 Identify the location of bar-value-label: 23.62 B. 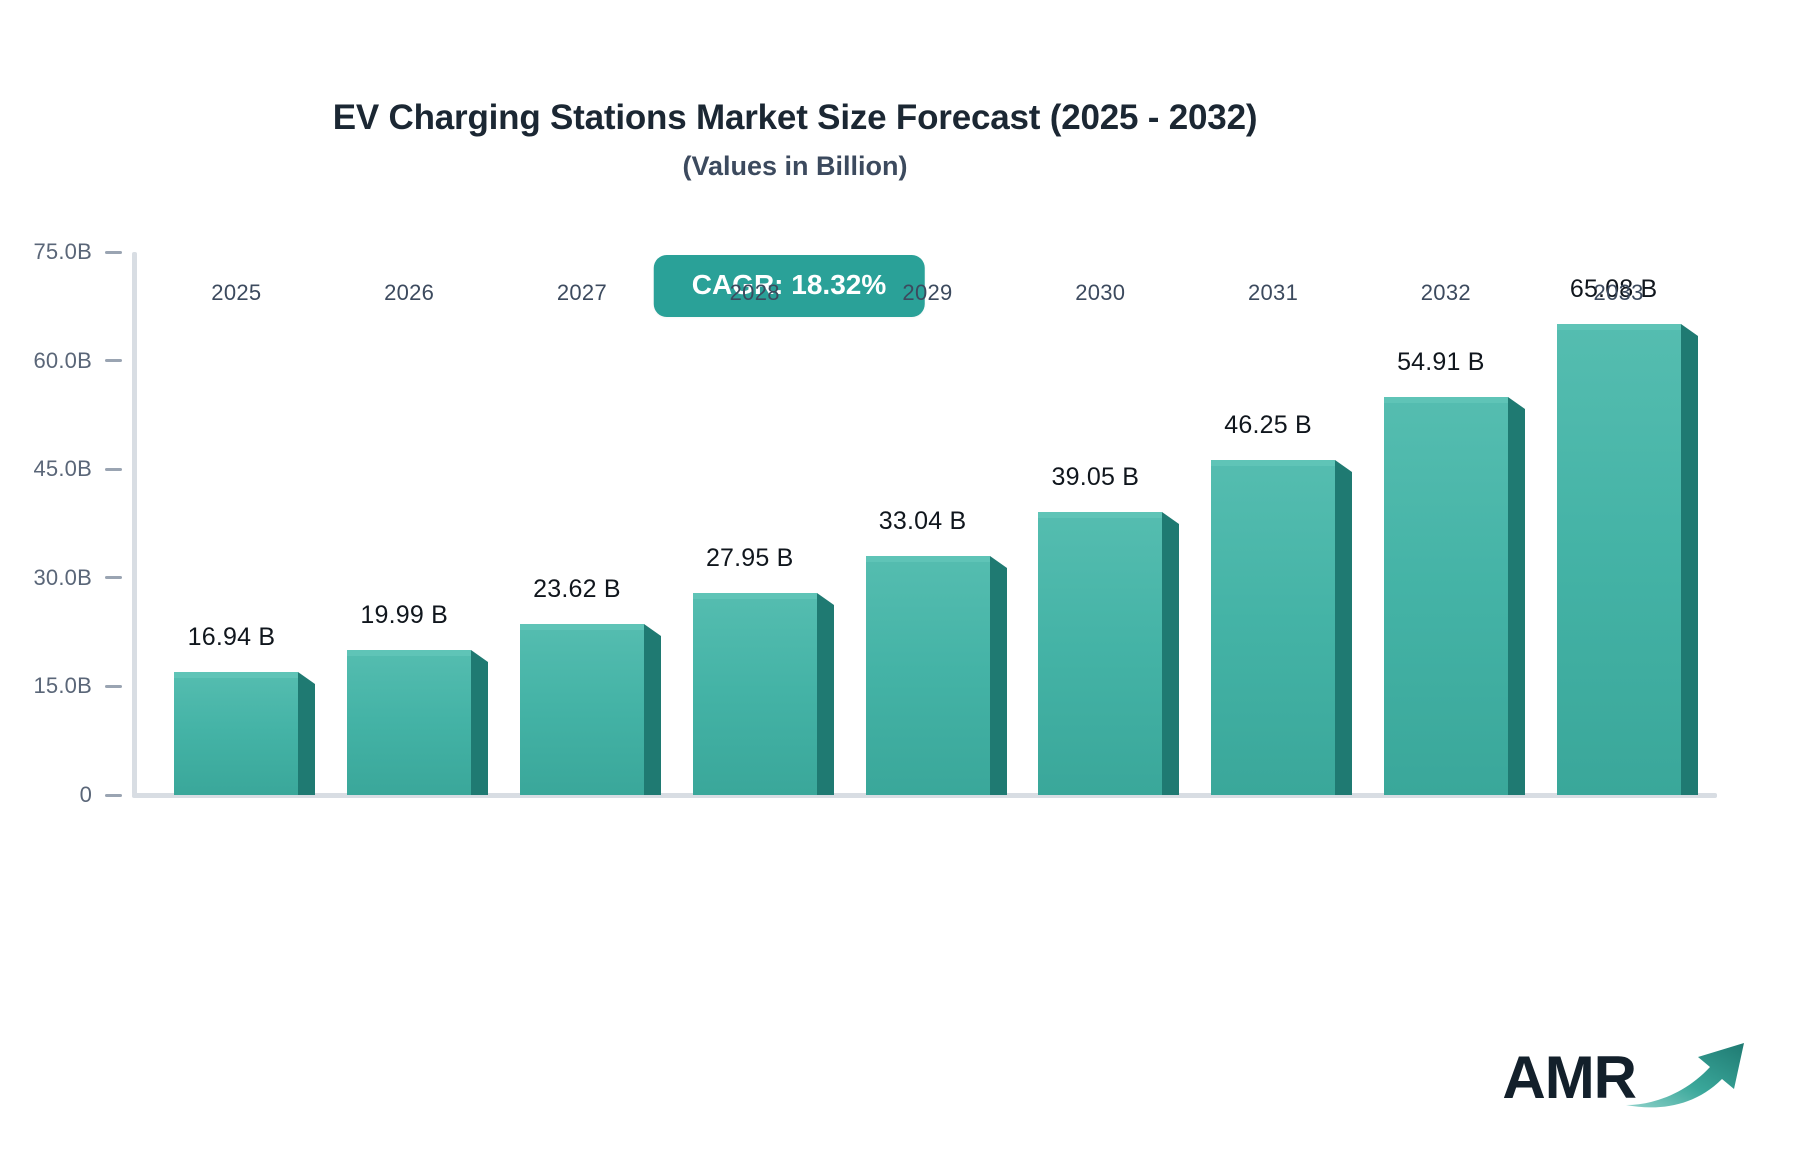
(577, 589).